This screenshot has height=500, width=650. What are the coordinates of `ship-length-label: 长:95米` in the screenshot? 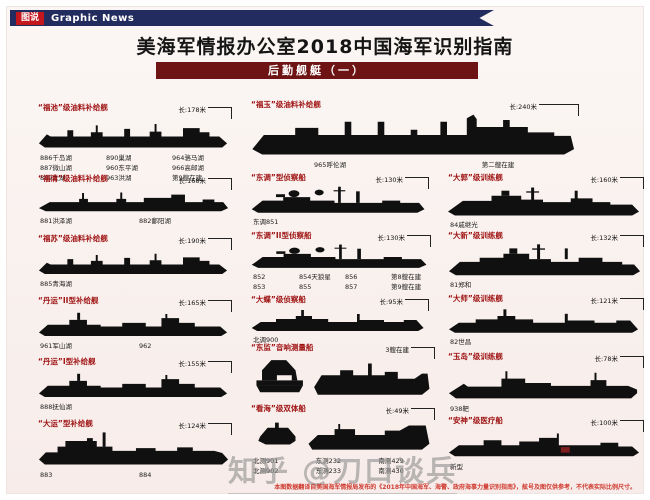 It's located at (391, 302).